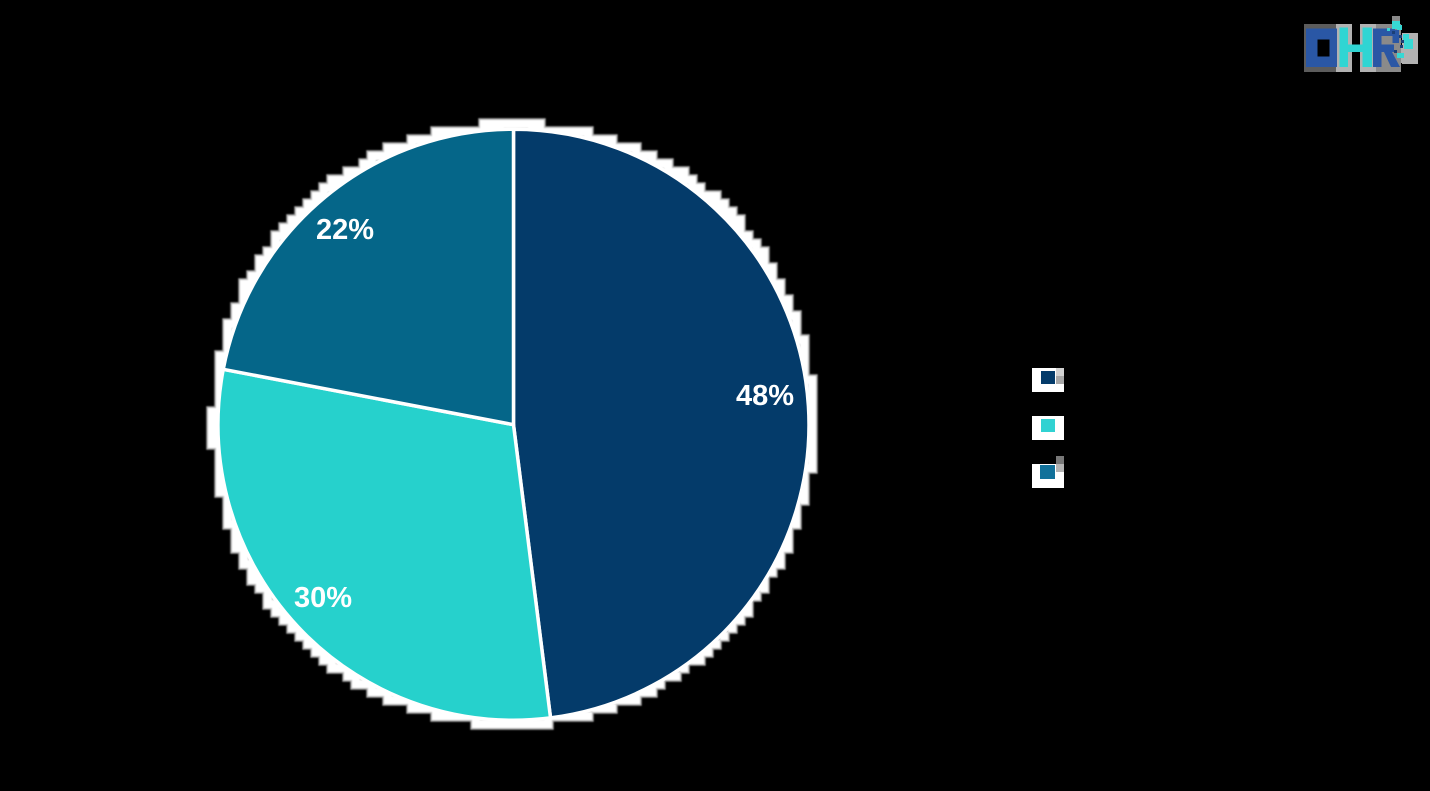  I want to click on svg-text: 22%, so click(345, 230).